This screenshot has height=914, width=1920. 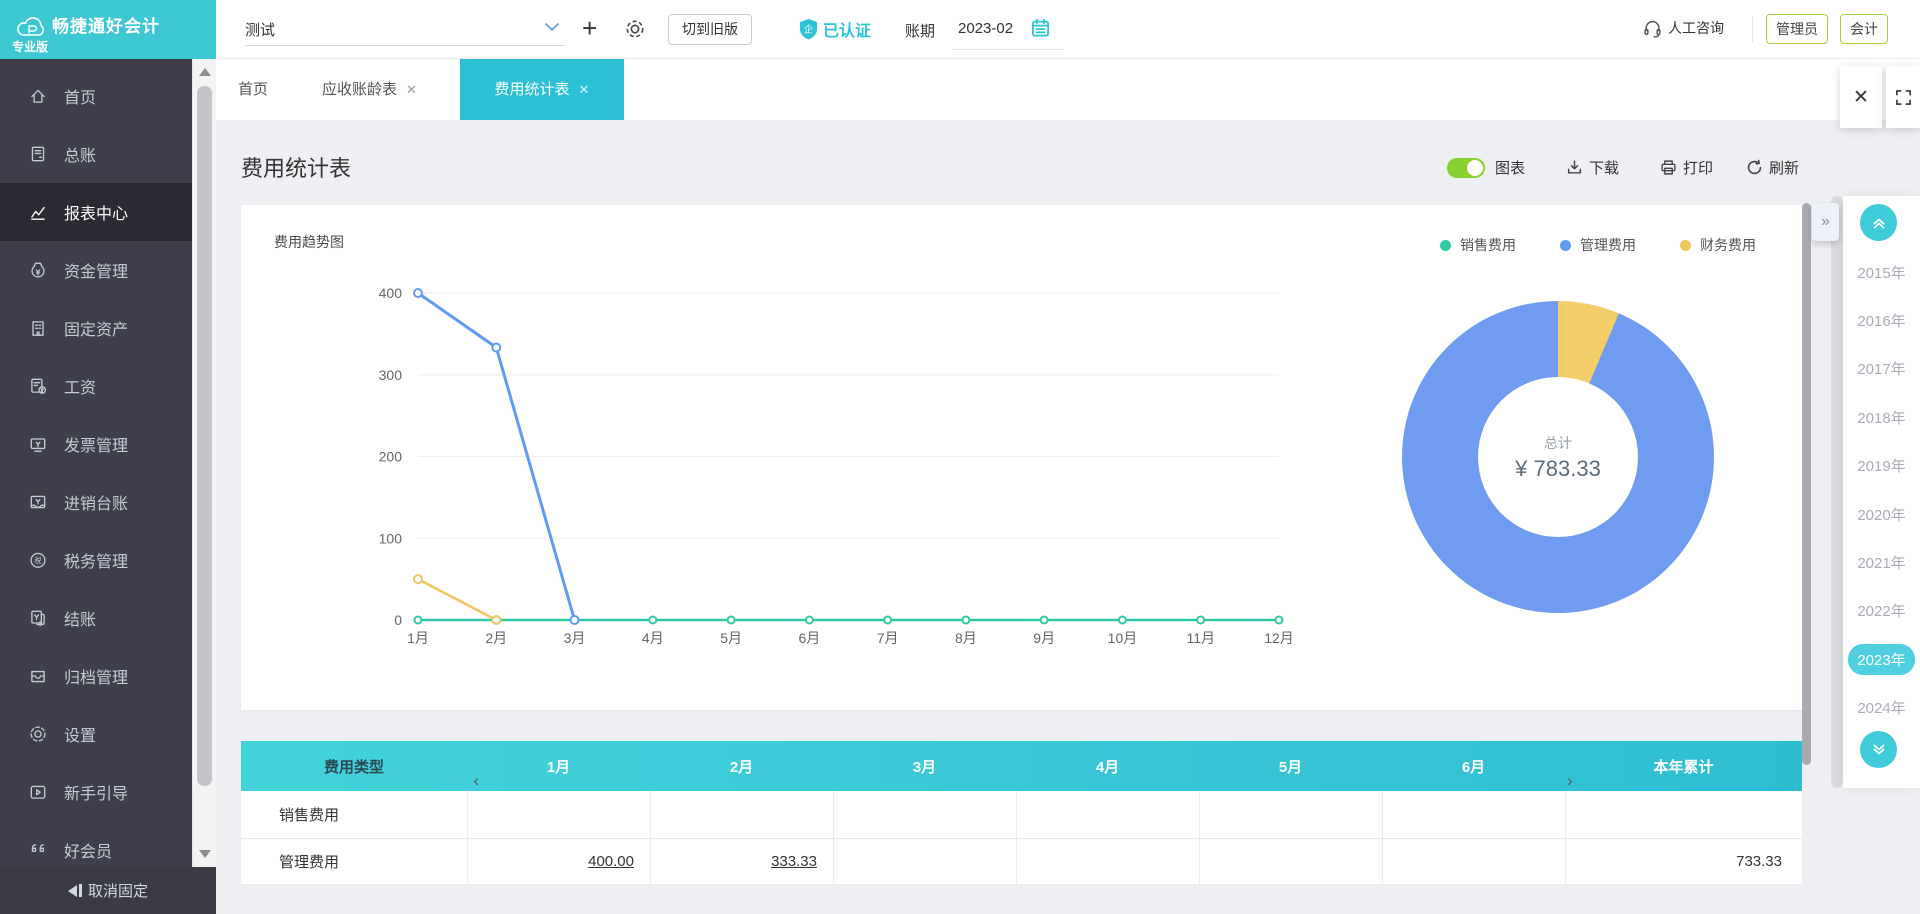 What do you see at coordinates (1604, 168) in the screenshot?
I see `download-label: 下载` at bounding box center [1604, 168].